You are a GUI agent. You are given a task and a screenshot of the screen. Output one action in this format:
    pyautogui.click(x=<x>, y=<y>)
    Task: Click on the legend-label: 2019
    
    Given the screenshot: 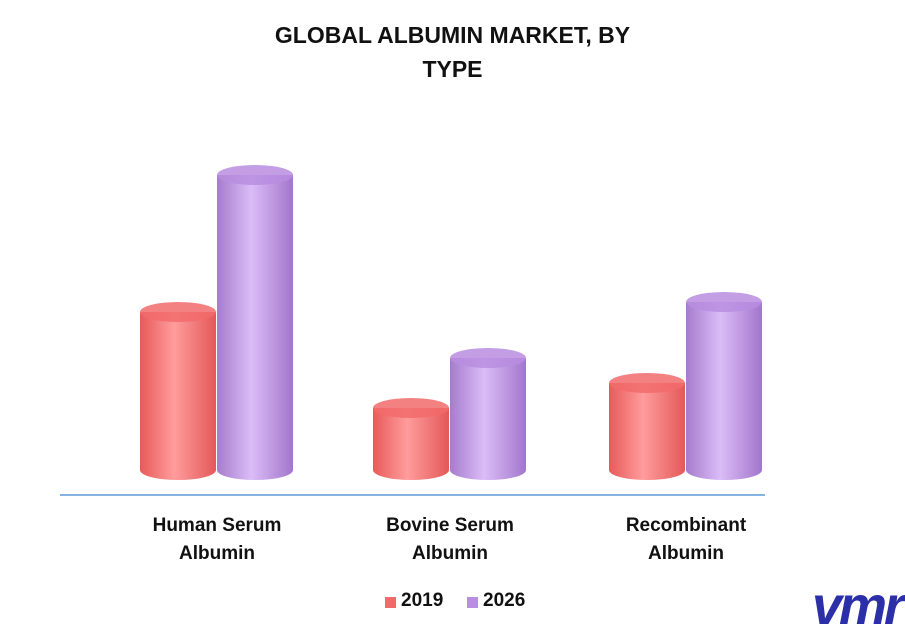 What is the action you would take?
    pyautogui.click(x=422, y=600)
    